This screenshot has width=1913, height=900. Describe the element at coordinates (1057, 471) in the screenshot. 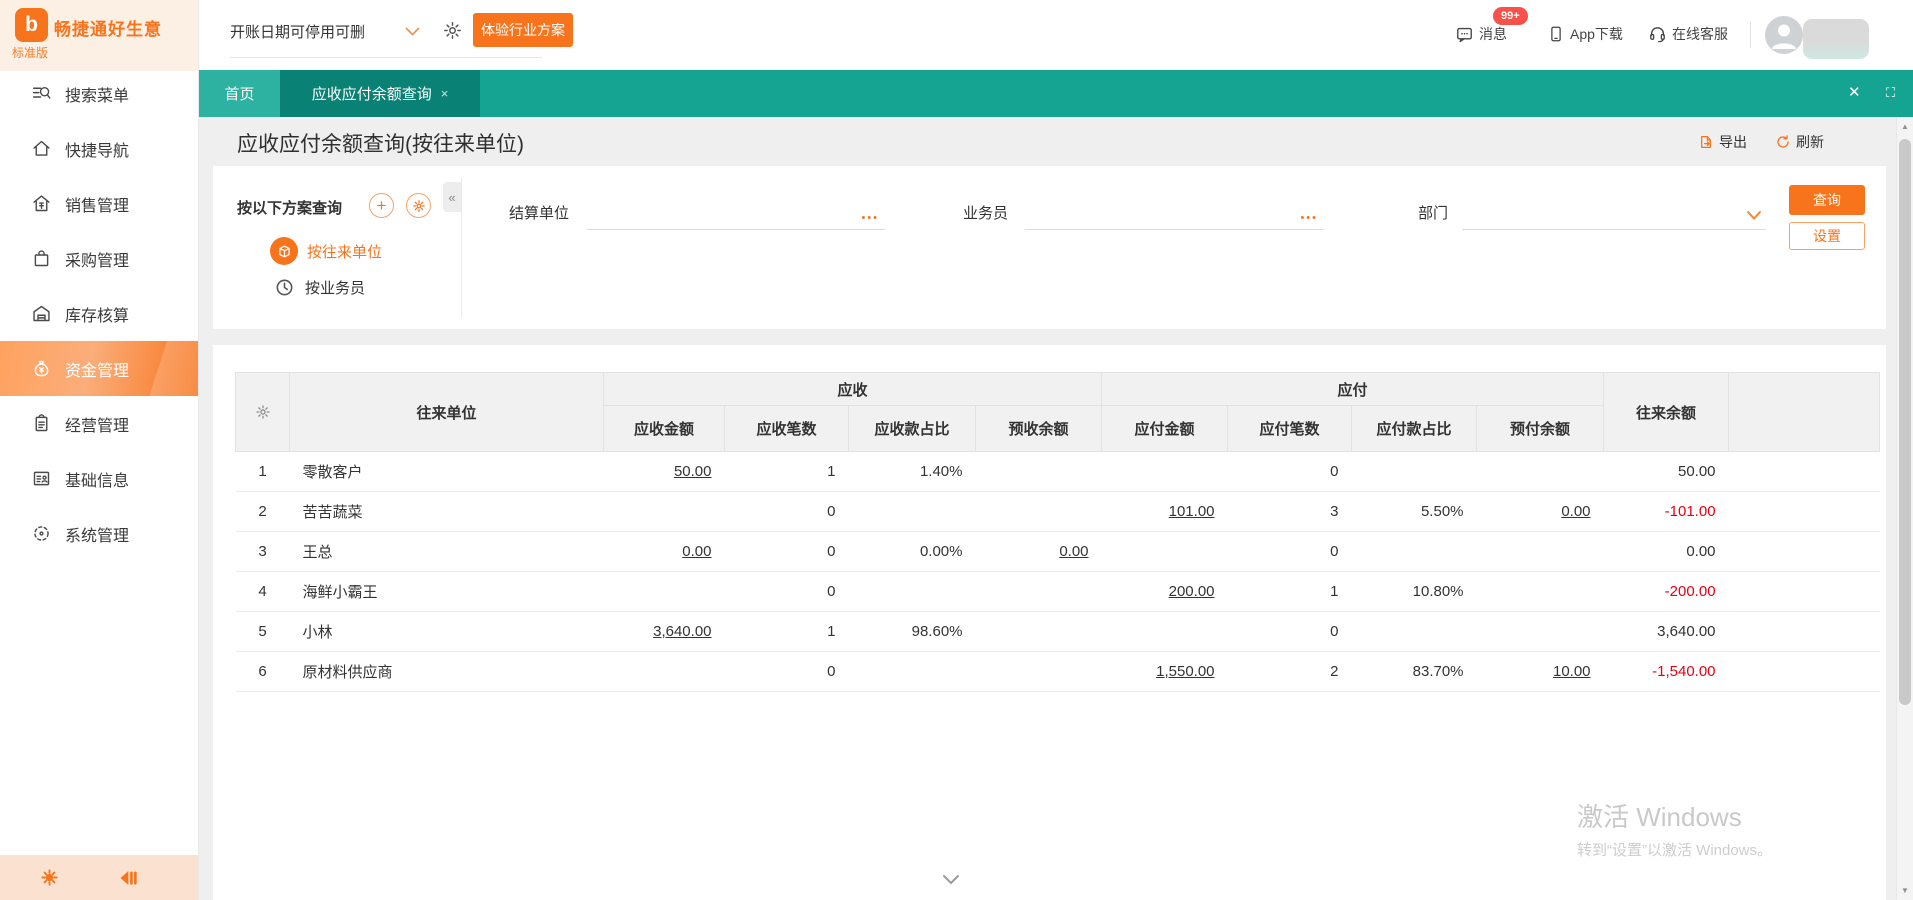

I see `table-row: 1 零散客户 50.00 1 1.40% 0 50.00` at that location.